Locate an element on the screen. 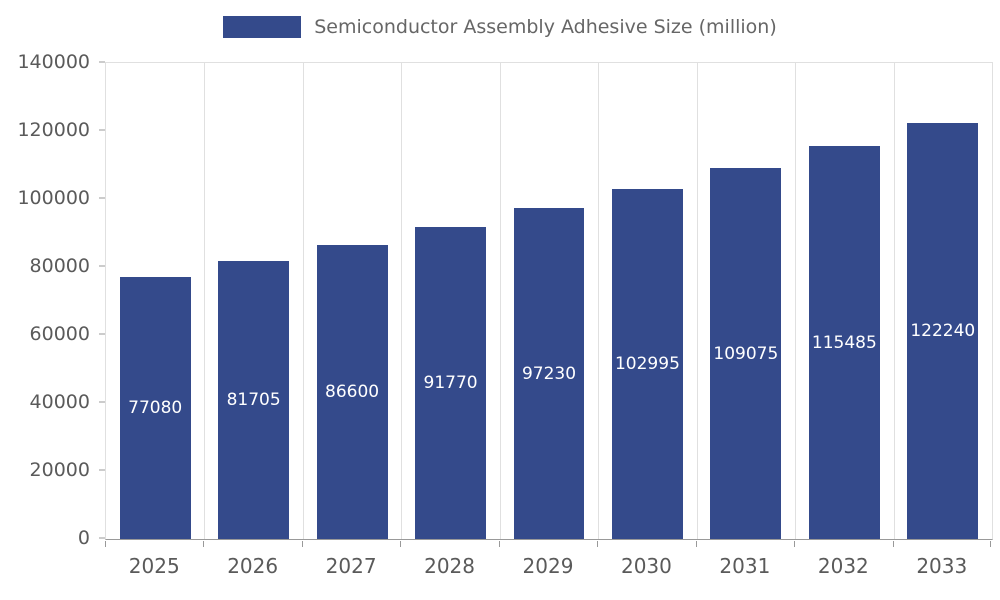 The width and height of the screenshot is (1000, 600). bar-value-label: 122240 is located at coordinates (943, 331).